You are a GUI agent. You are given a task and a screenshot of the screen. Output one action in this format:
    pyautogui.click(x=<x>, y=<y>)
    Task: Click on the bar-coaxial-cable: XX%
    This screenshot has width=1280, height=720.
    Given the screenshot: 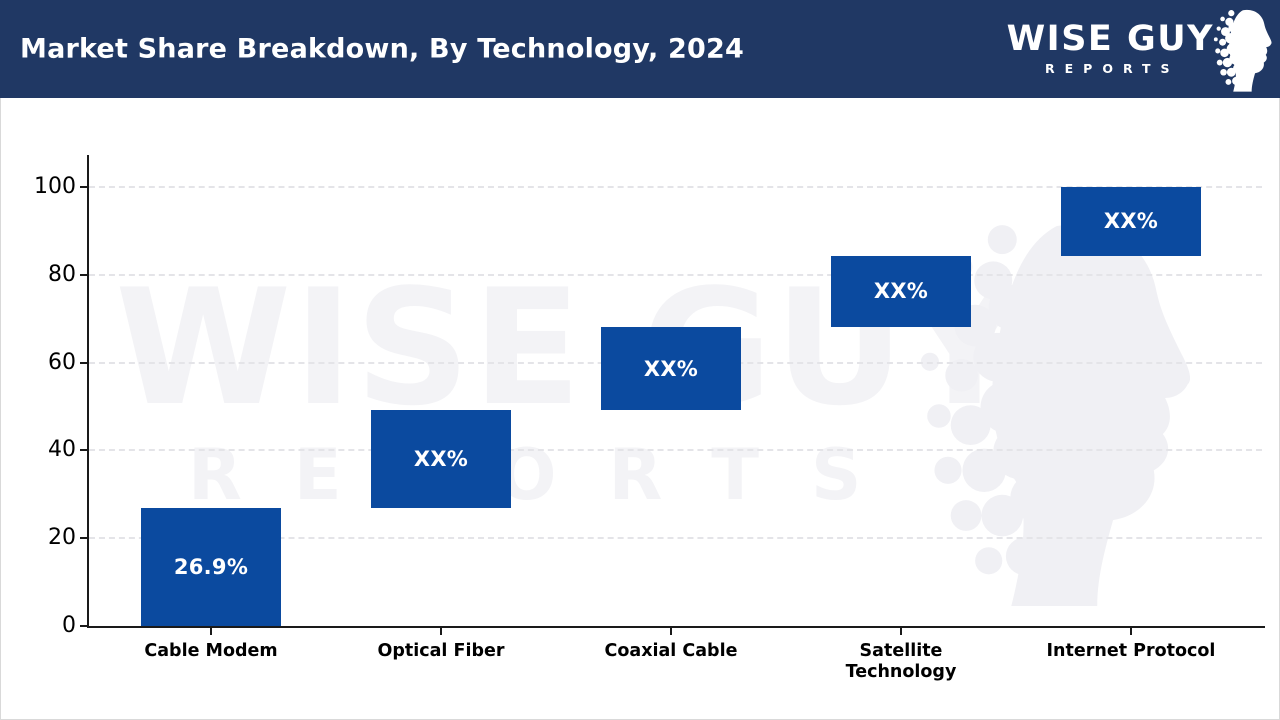 What is the action you would take?
    pyautogui.click(x=671, y=368)
    